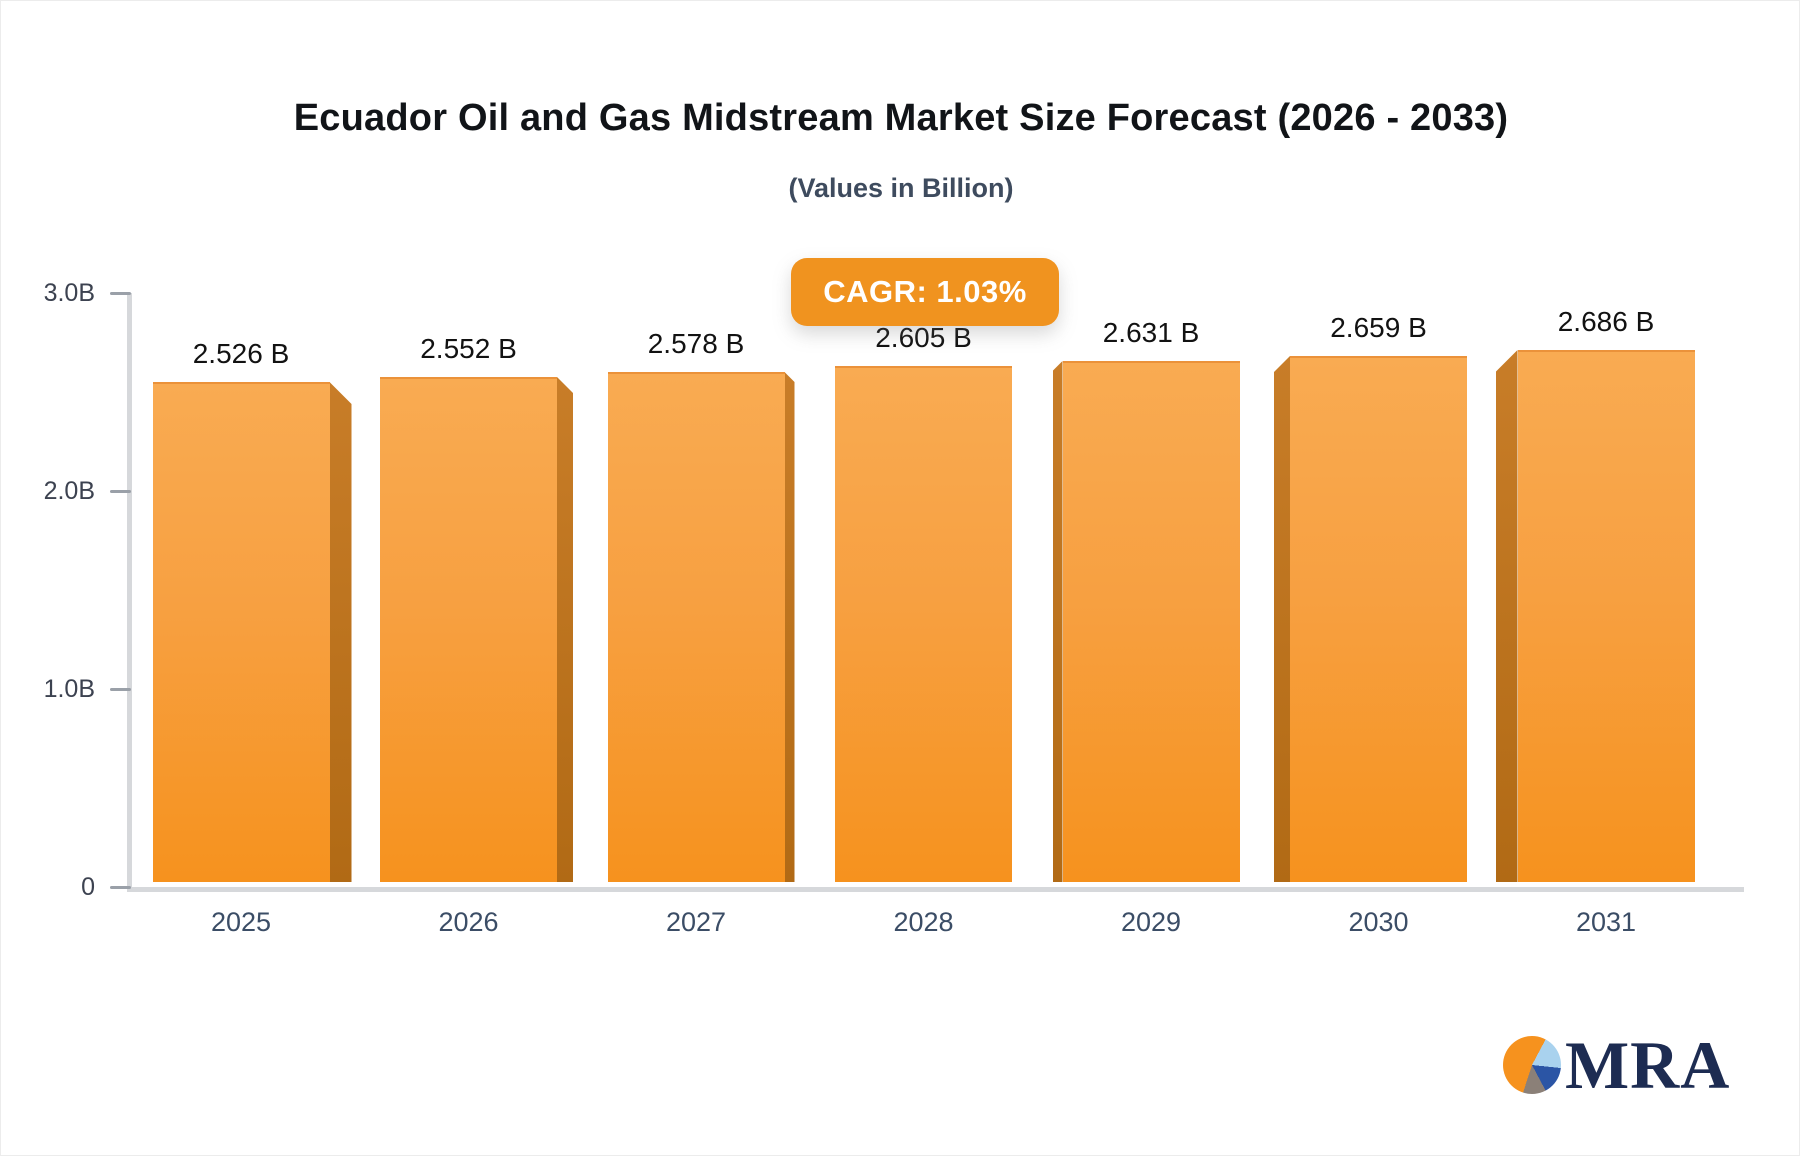 This screenshot has height=1156, width=1800. I want to click on y-axis-tick-1.0B: 1.0B, so click(79, 689).